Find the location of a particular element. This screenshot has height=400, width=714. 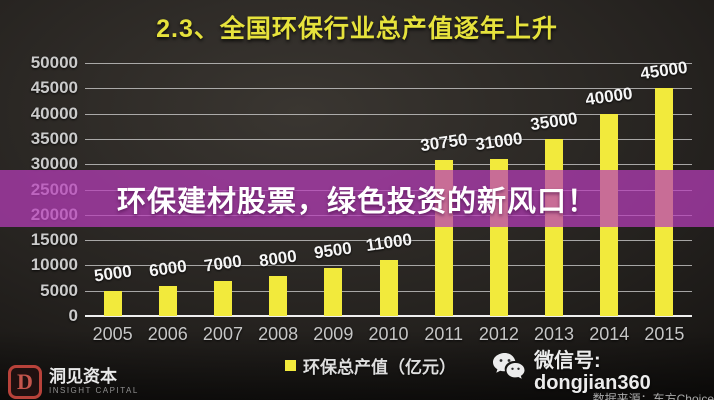

y-axis-tick-label: 15000 is located at coordinates (54, 240).